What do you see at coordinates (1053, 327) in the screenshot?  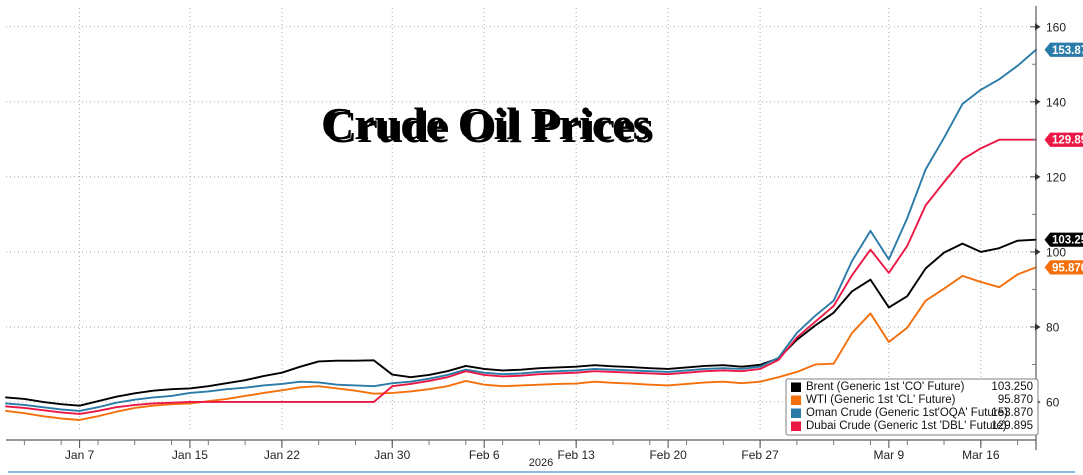 I see `y-tick-label: 80` at bounding box center [1053, 327].